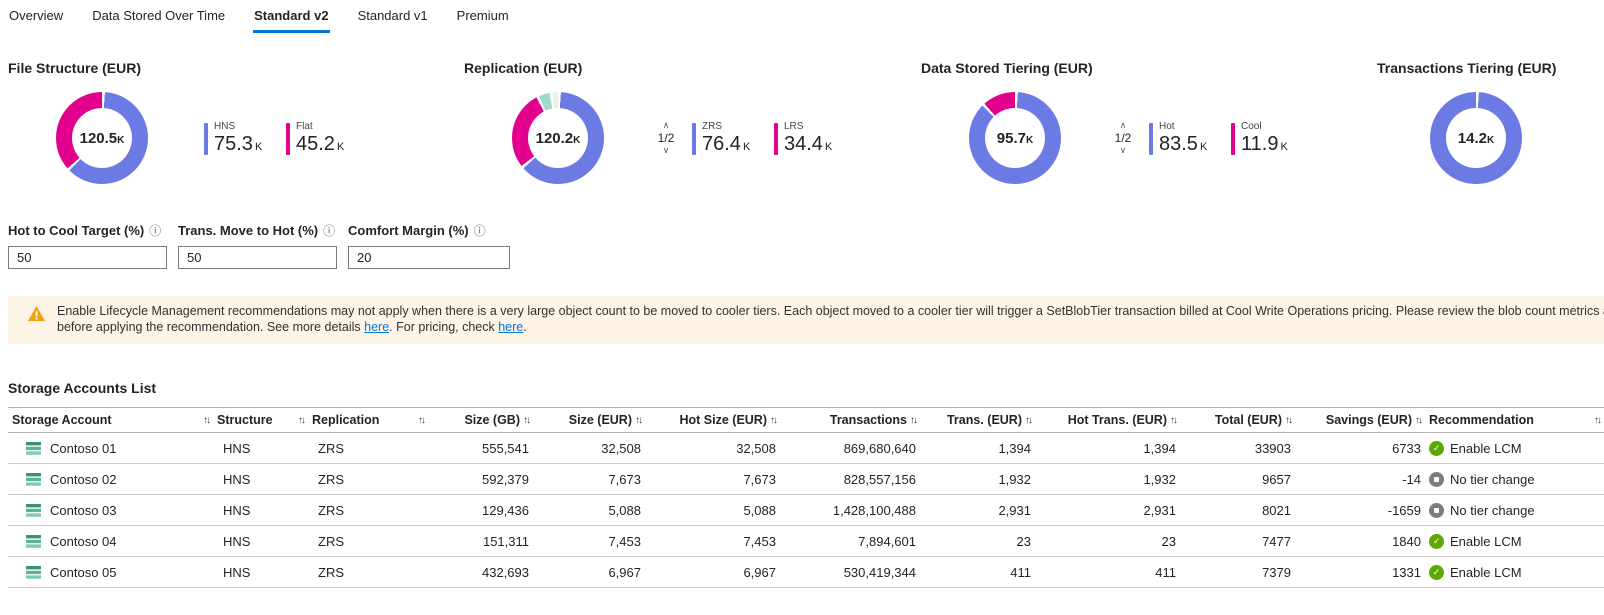 This screenshot has width=1604, height=615. What do you see at coordinates (317, 138) in the screenshot?
I see `legend-item: Flat 45.2 K` at bounding box center [317, 138].